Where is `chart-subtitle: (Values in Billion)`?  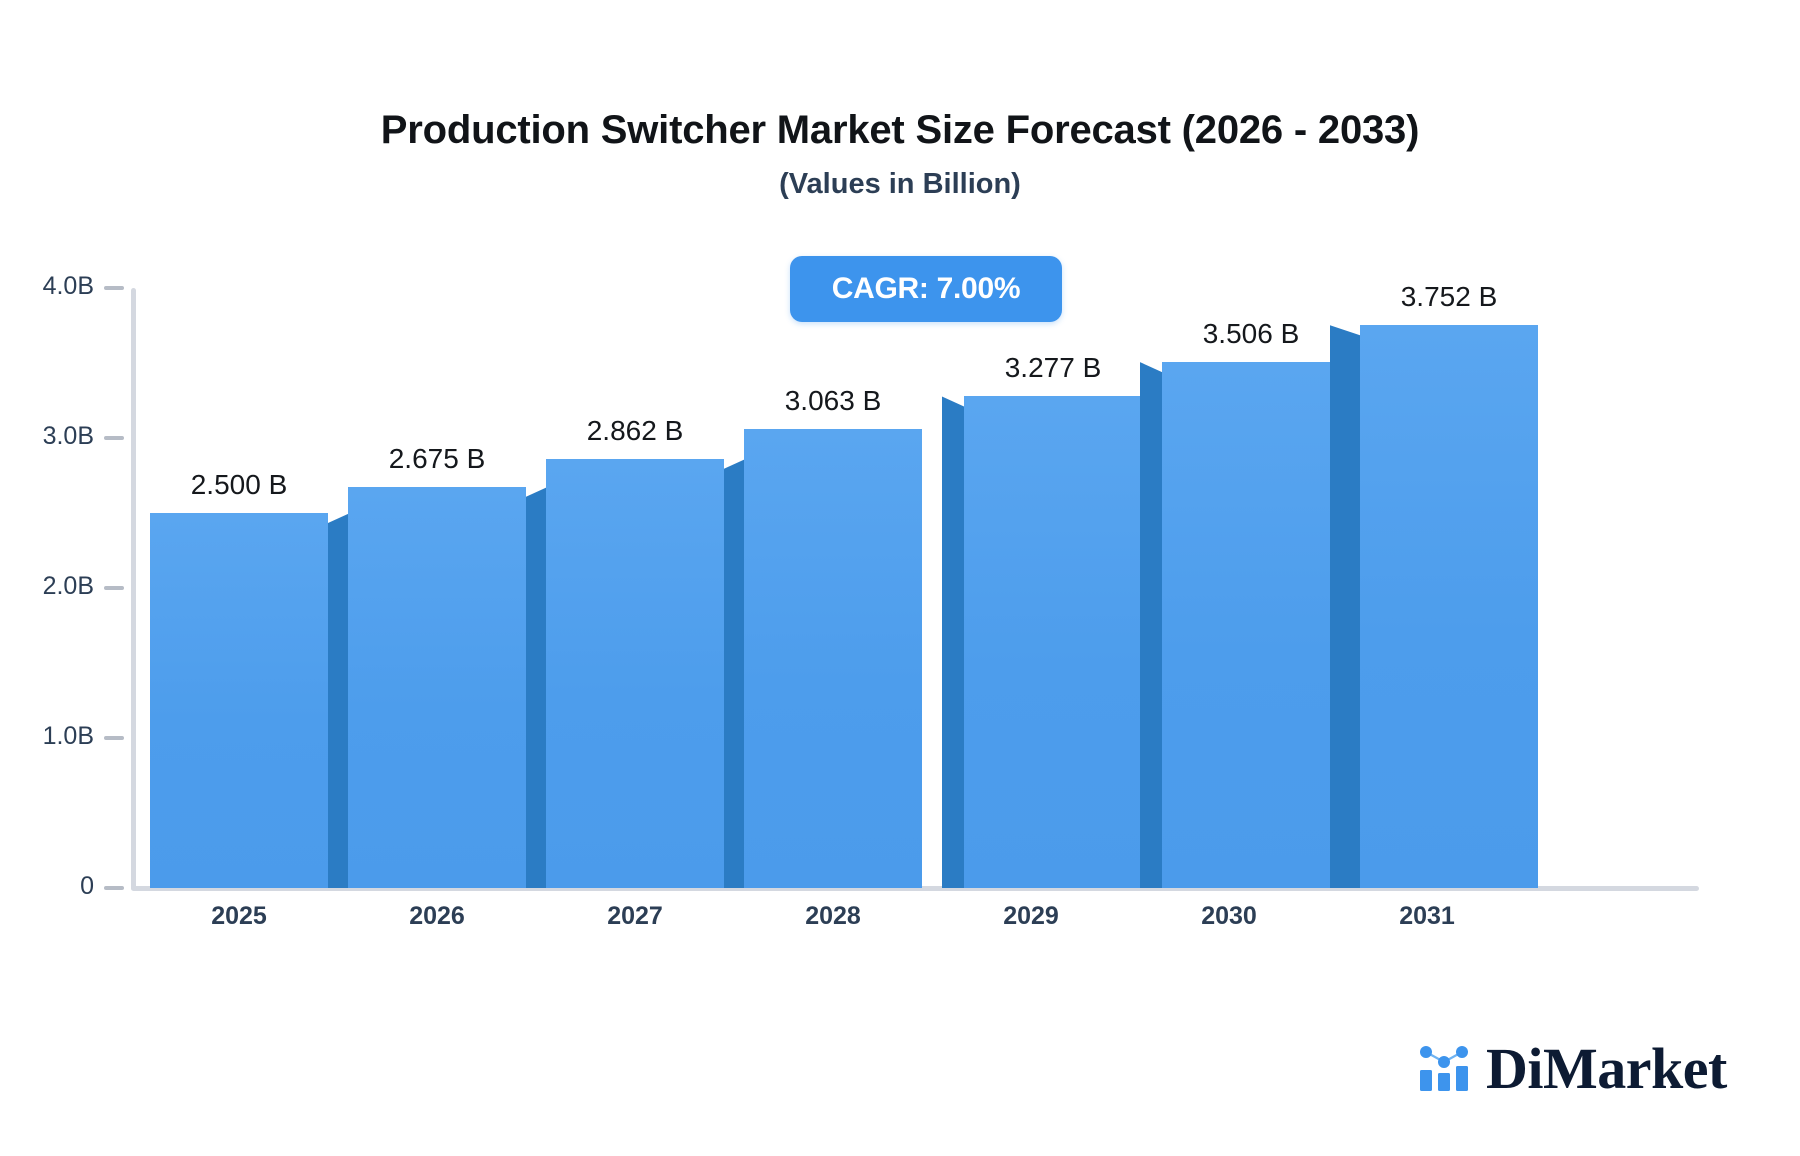
chart-subtitle: (Values in Billion) is located at coordinates (900, 184).